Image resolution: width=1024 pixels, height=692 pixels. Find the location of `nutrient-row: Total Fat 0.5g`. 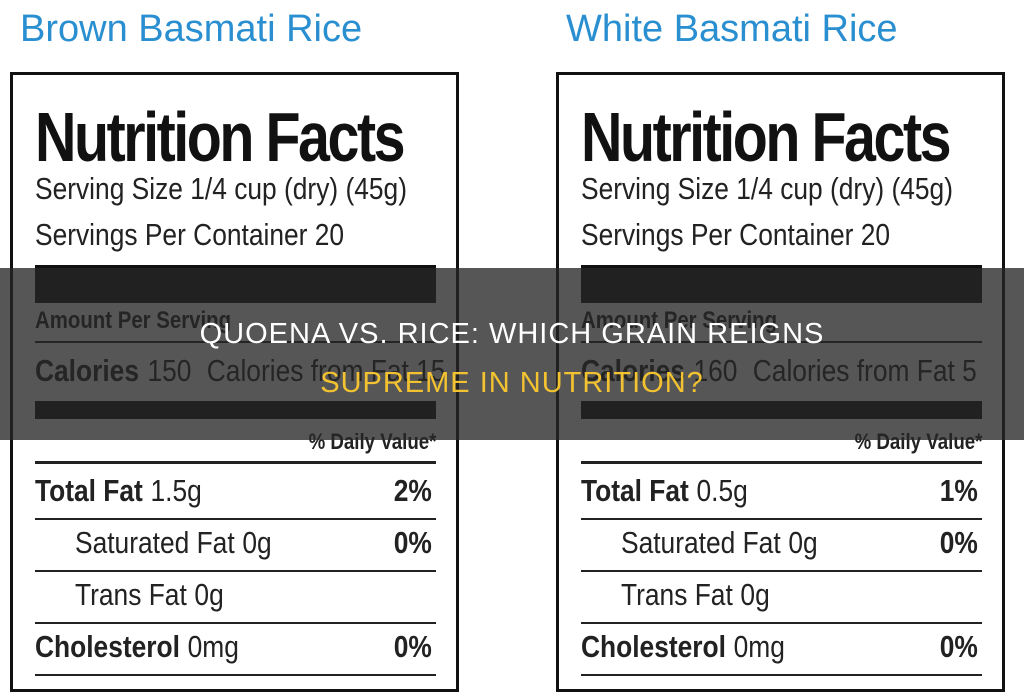

nutrient-row: Total Fat 0.5g is located at coordinates (664, 491).